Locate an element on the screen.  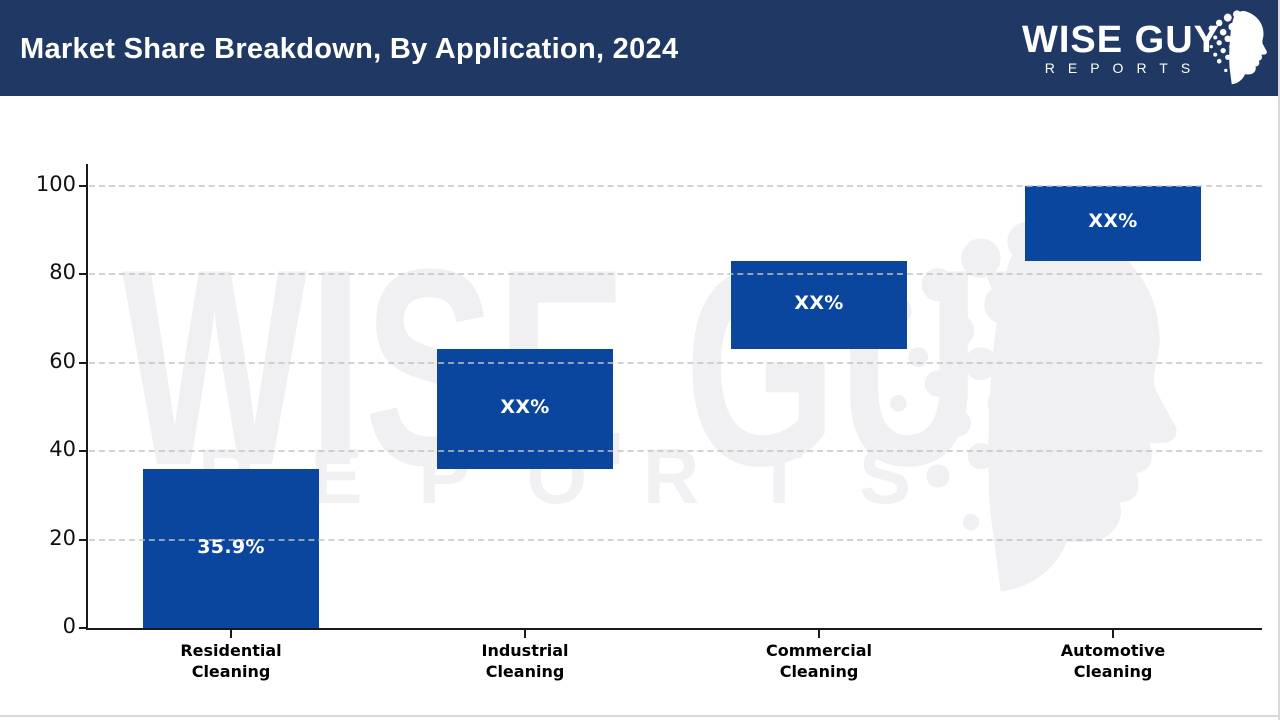
category-label-line: Commercial is located at coordinates (819, 650).